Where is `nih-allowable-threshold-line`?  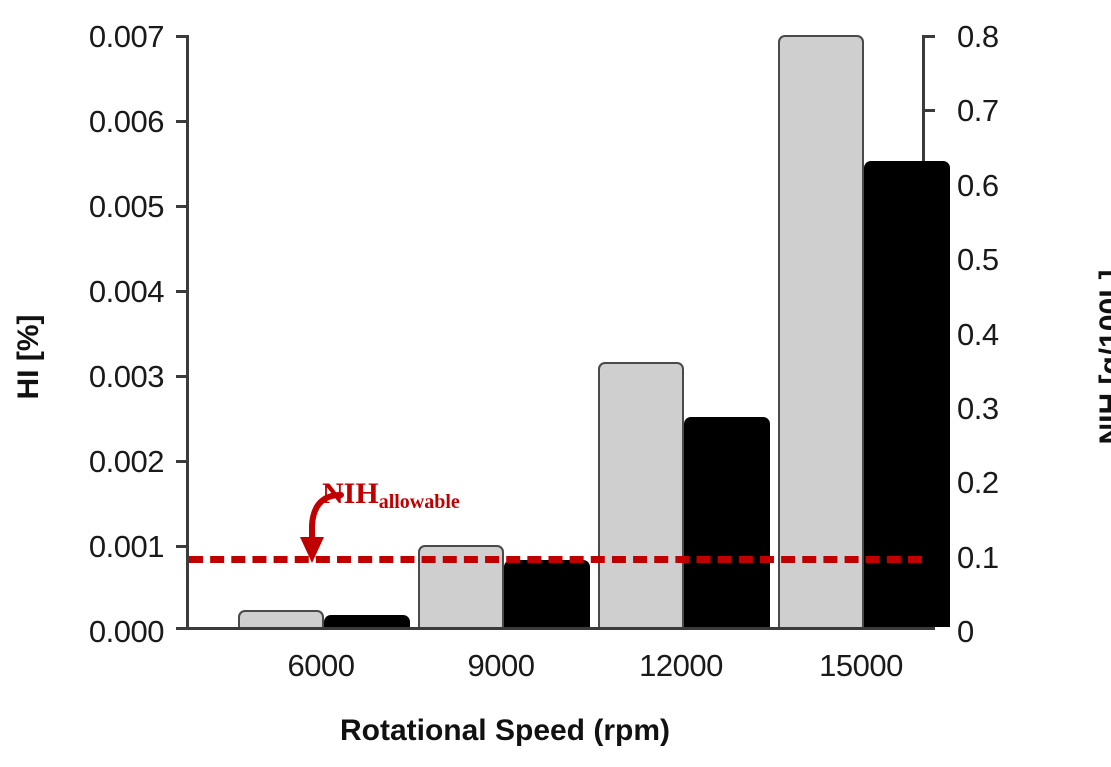 nih-allowable-threshold-line is located at coordinates (555, 559).